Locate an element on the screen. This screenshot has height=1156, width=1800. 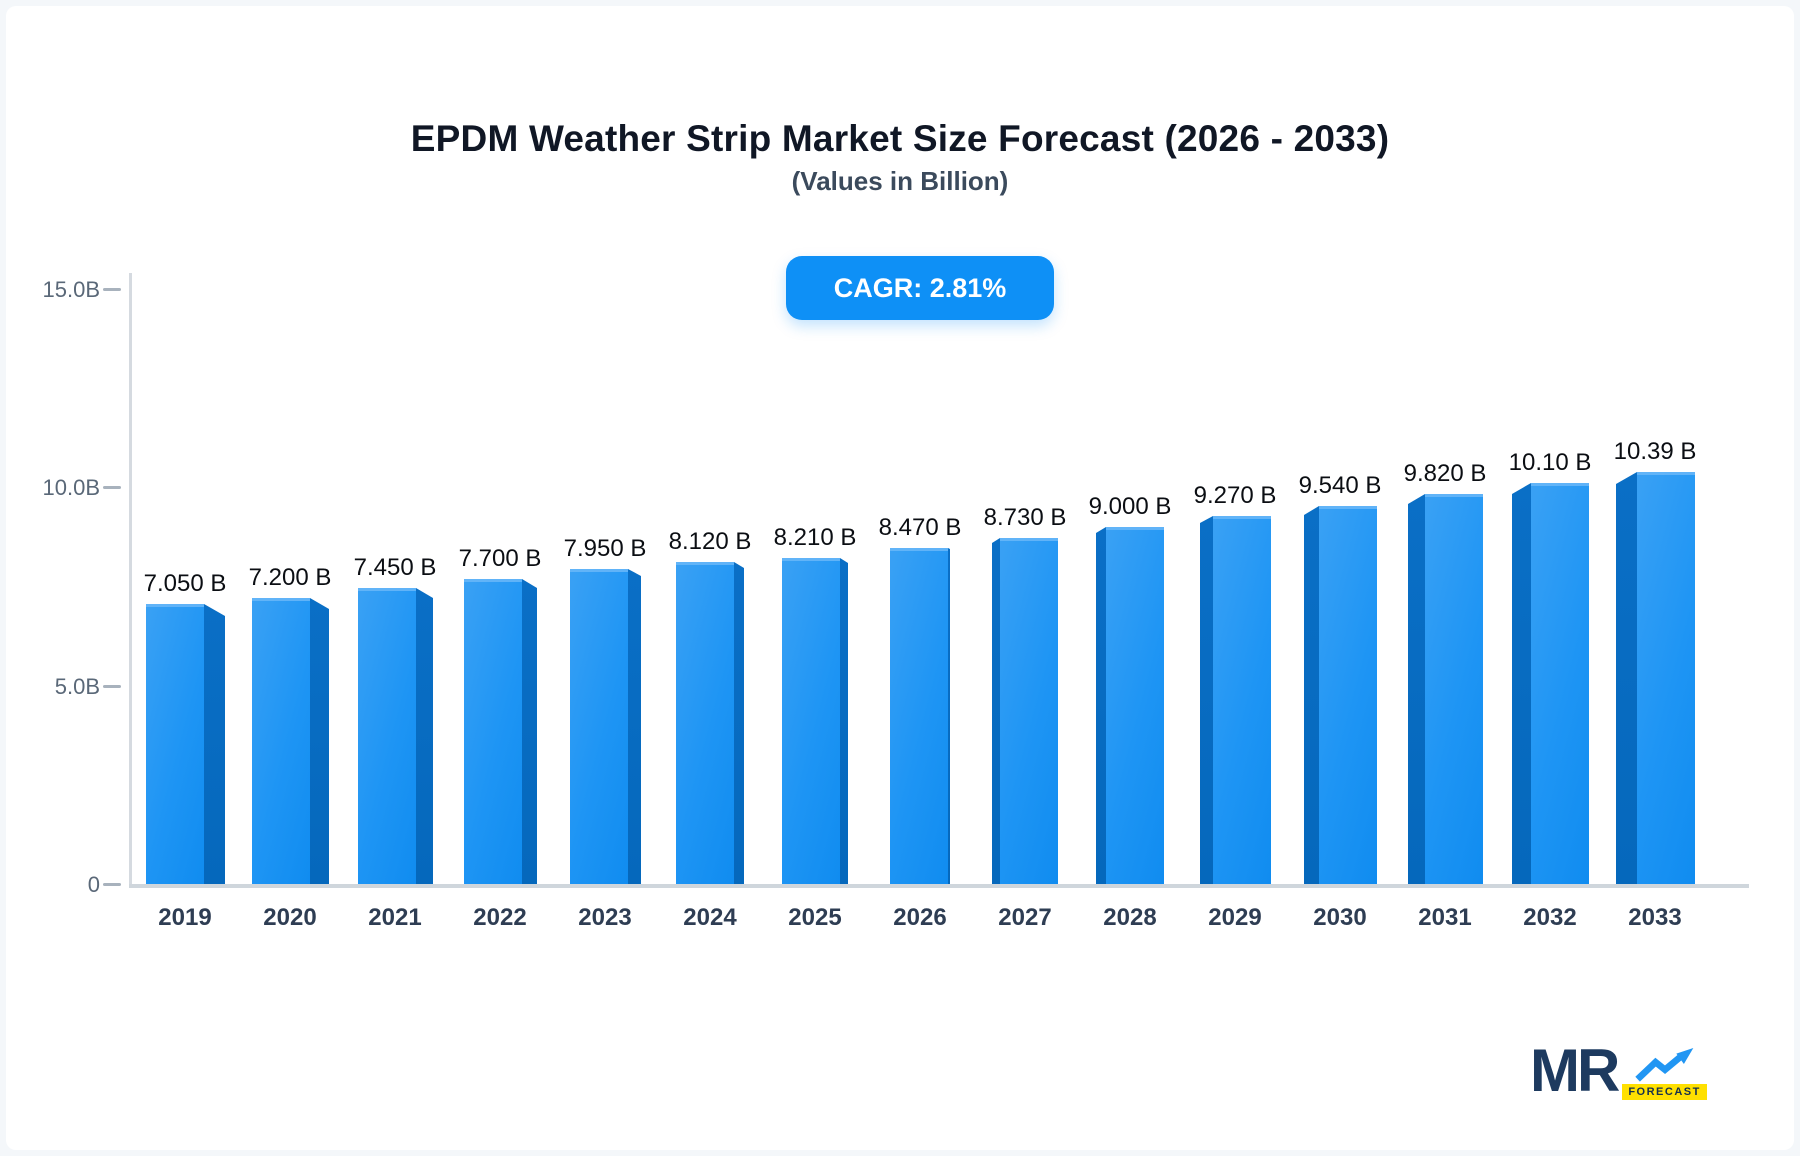
bar-2030 is located at coordinates (1340, 695).